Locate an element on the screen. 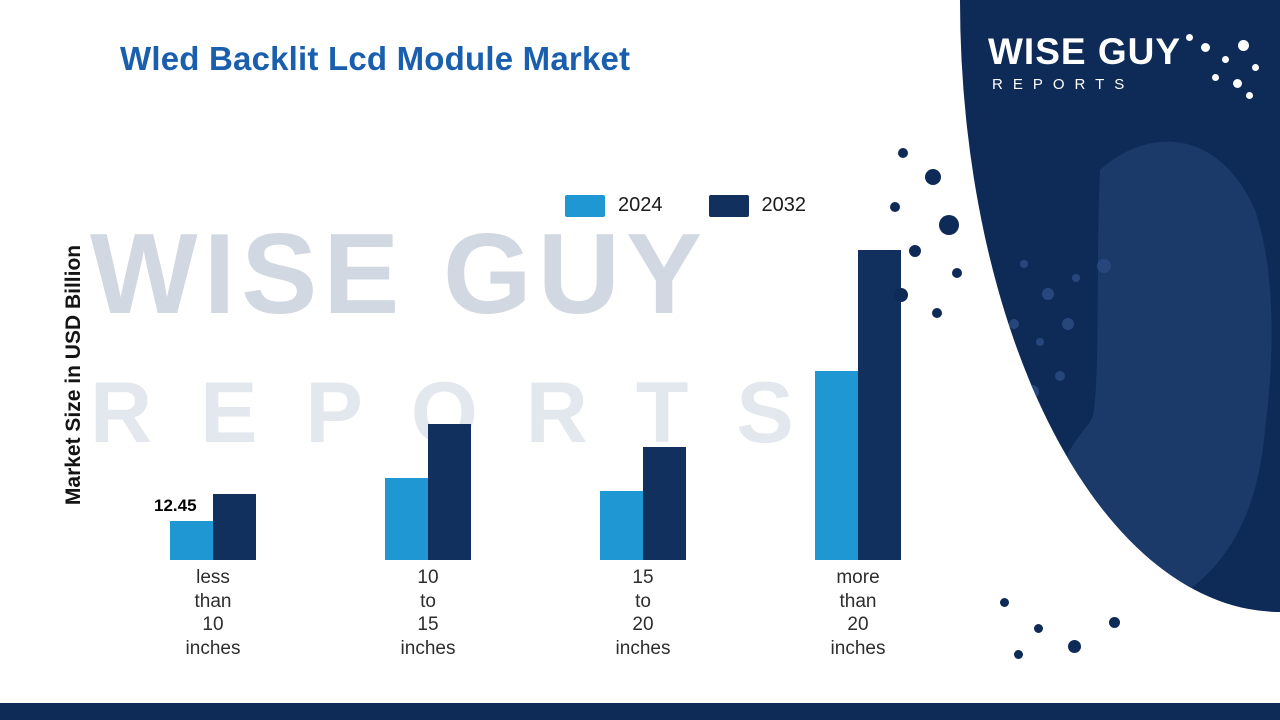  category-label: 10 to 15 inches is located at coordinates (428, 613).